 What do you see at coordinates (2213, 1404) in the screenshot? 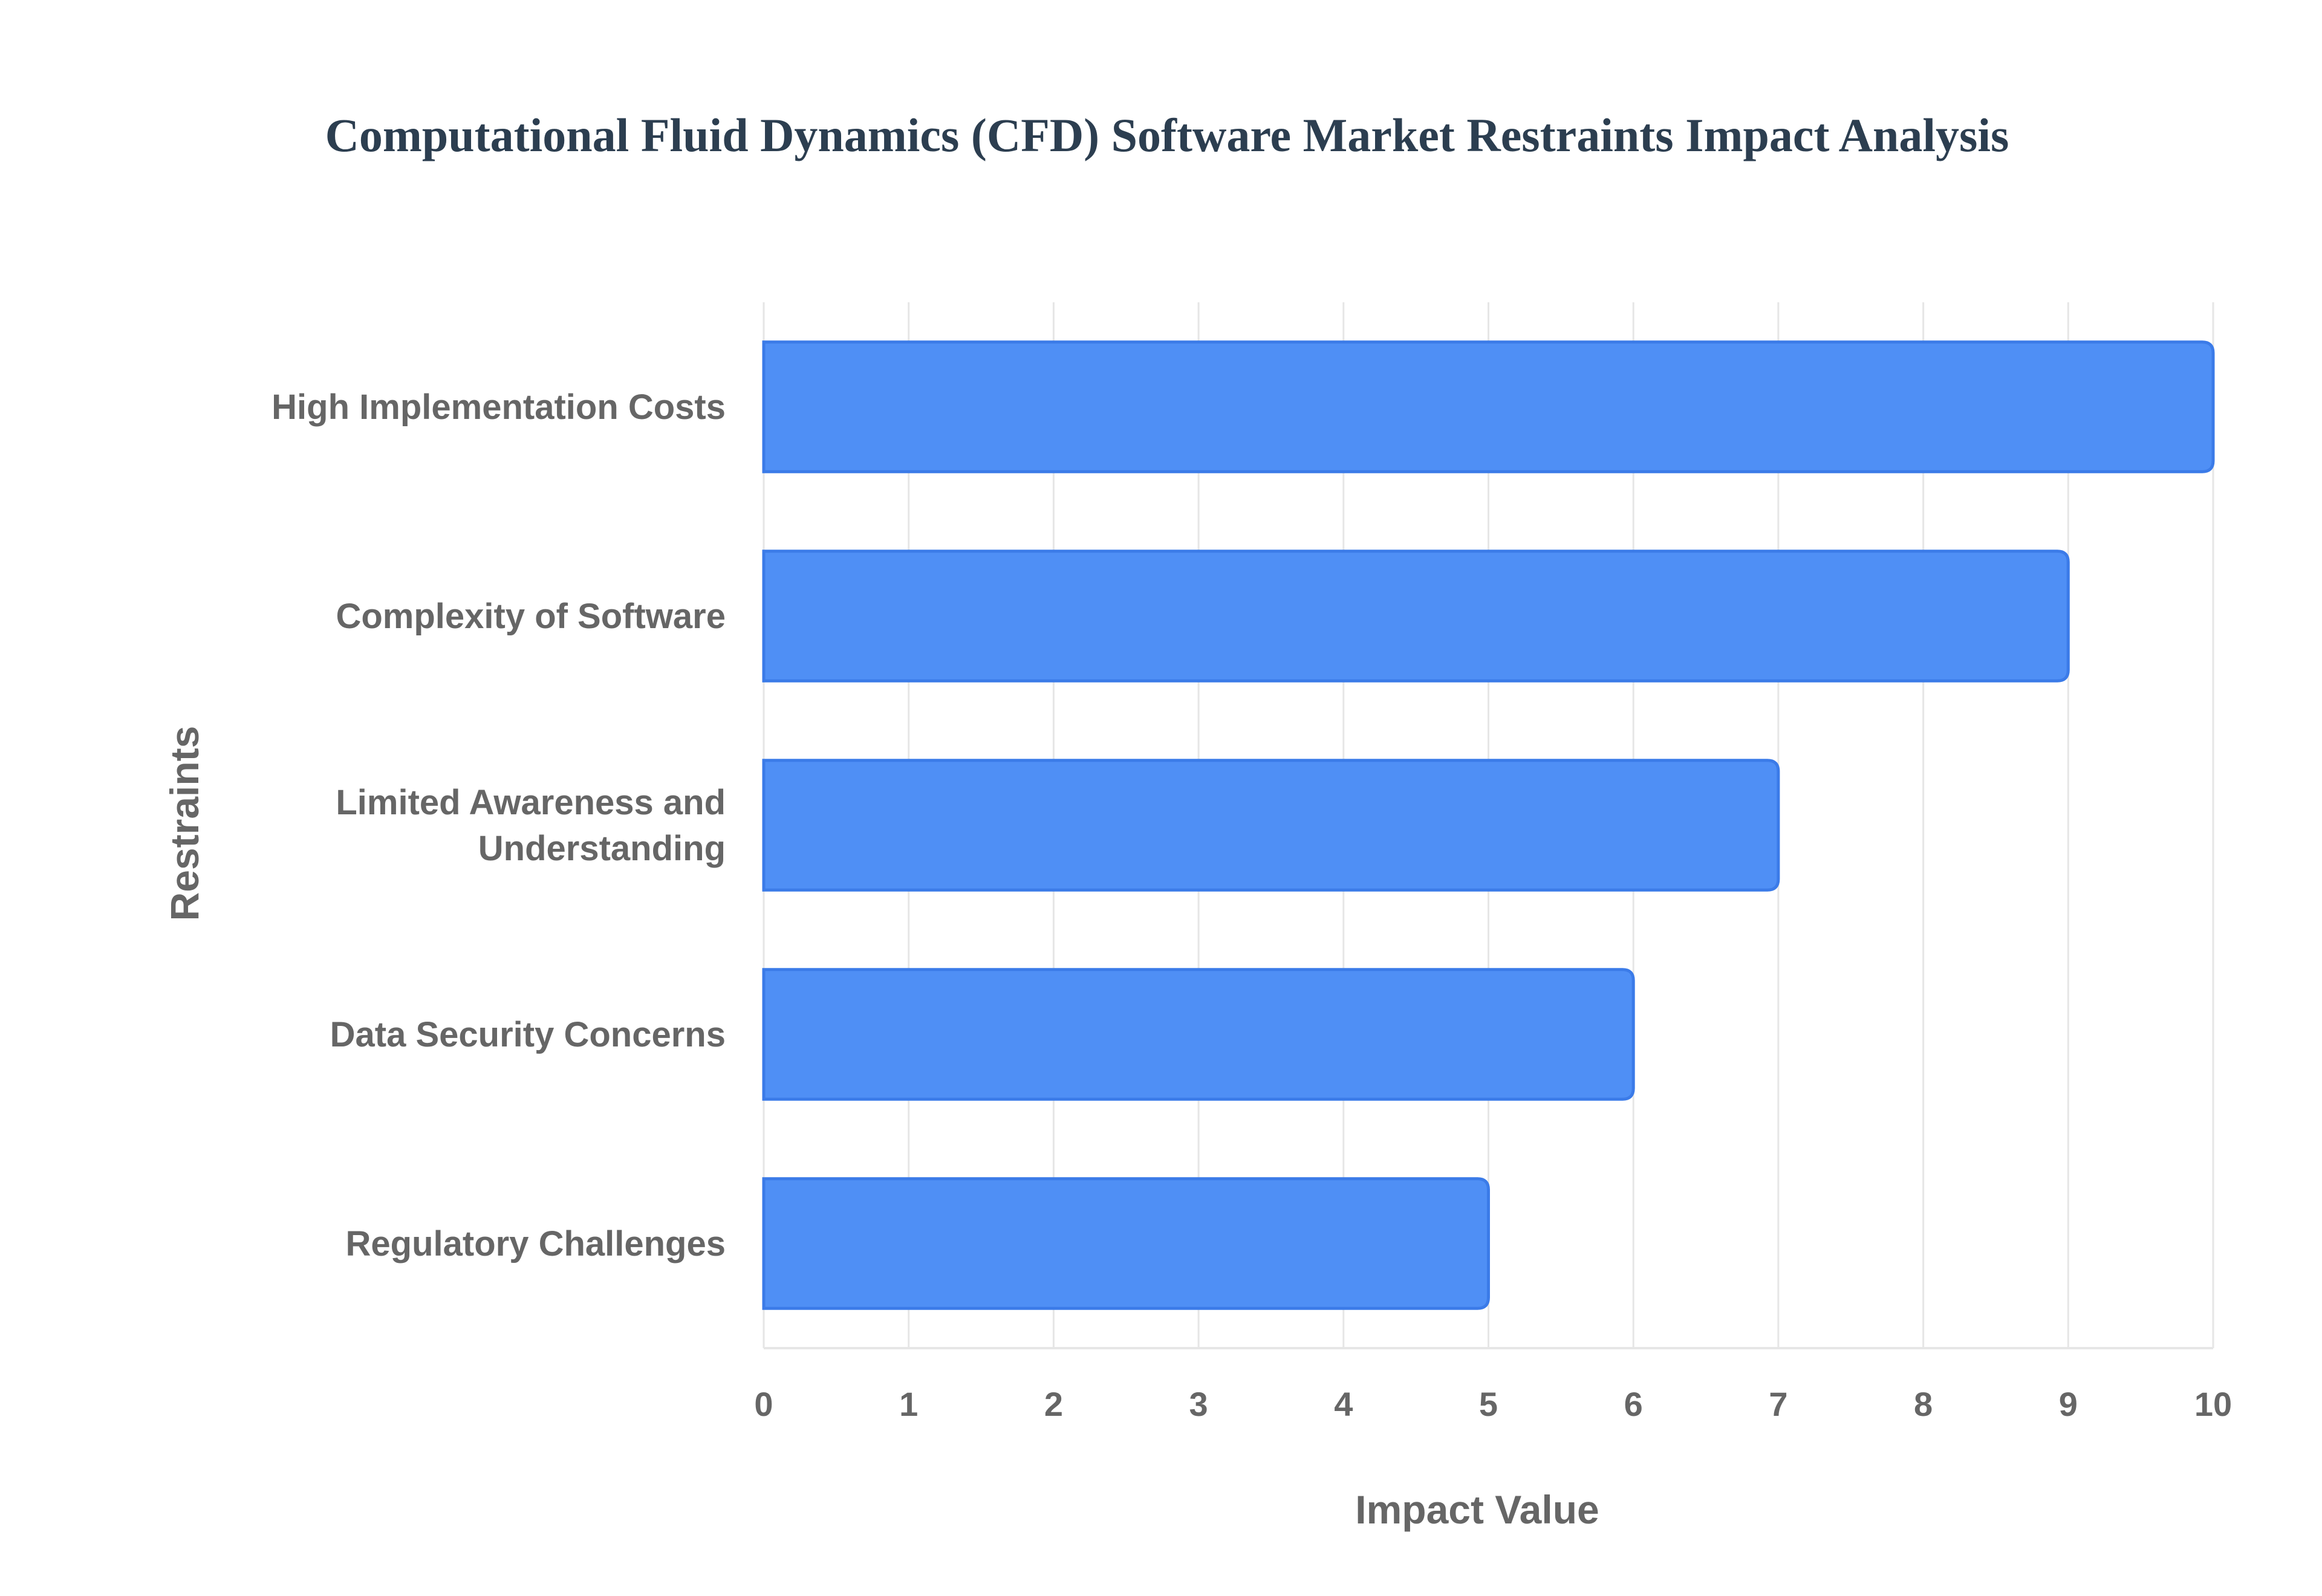
I see `x-tick-label: 10` at bounding box center [2213, 1404].